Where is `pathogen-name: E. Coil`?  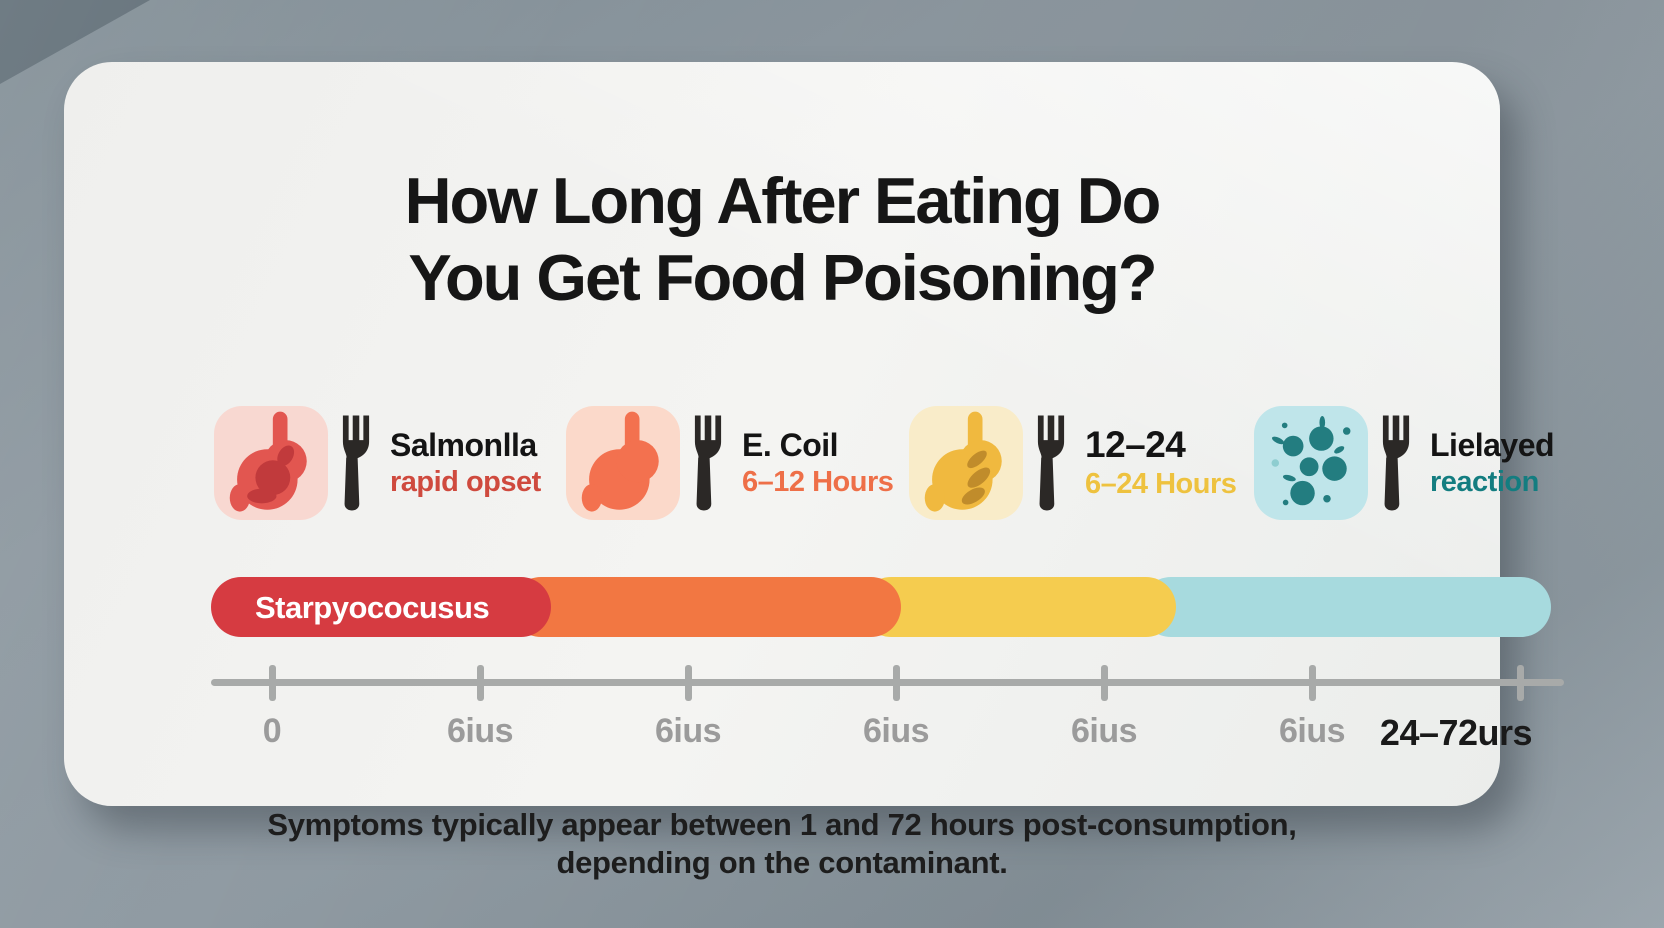
pathogen-name: E. Coil is located at coordinates (790, 444).